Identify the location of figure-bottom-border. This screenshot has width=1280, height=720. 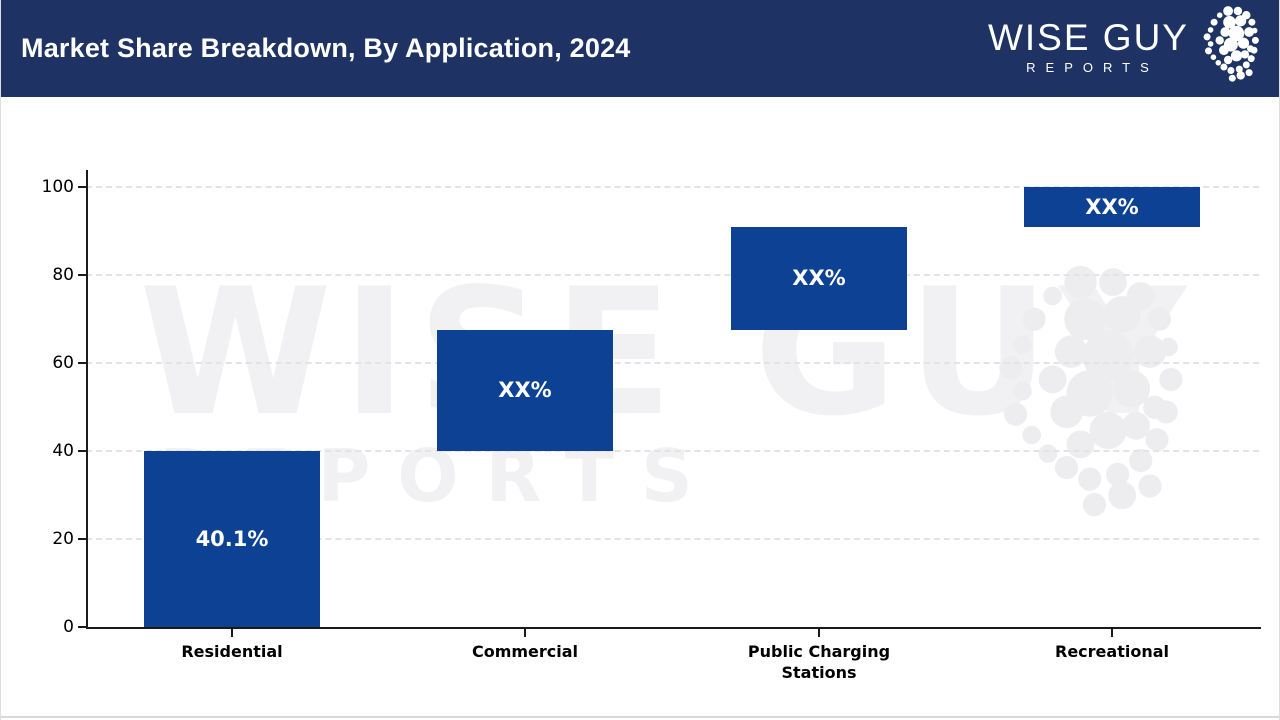
(640, 717).